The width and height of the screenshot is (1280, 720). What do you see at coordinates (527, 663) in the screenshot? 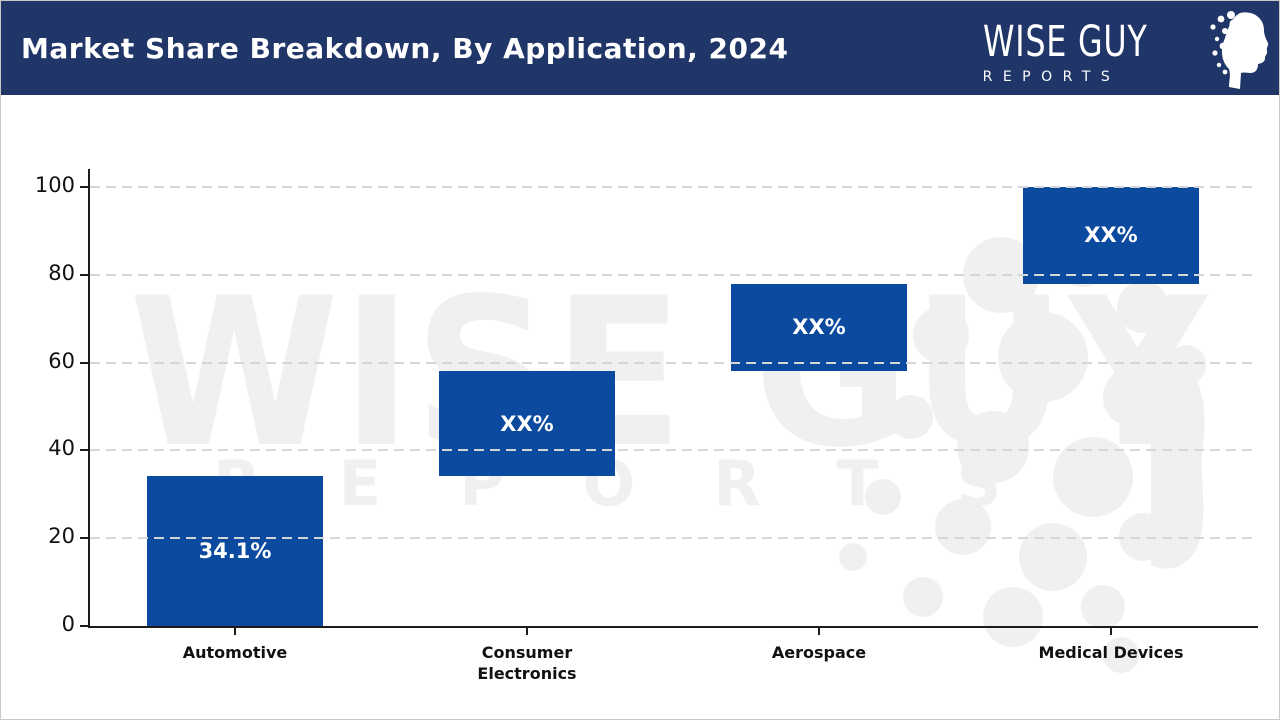
I see `x-axis-category-label-consumer-electronics: Consumer Electronics` at bounding box center [527, 663].